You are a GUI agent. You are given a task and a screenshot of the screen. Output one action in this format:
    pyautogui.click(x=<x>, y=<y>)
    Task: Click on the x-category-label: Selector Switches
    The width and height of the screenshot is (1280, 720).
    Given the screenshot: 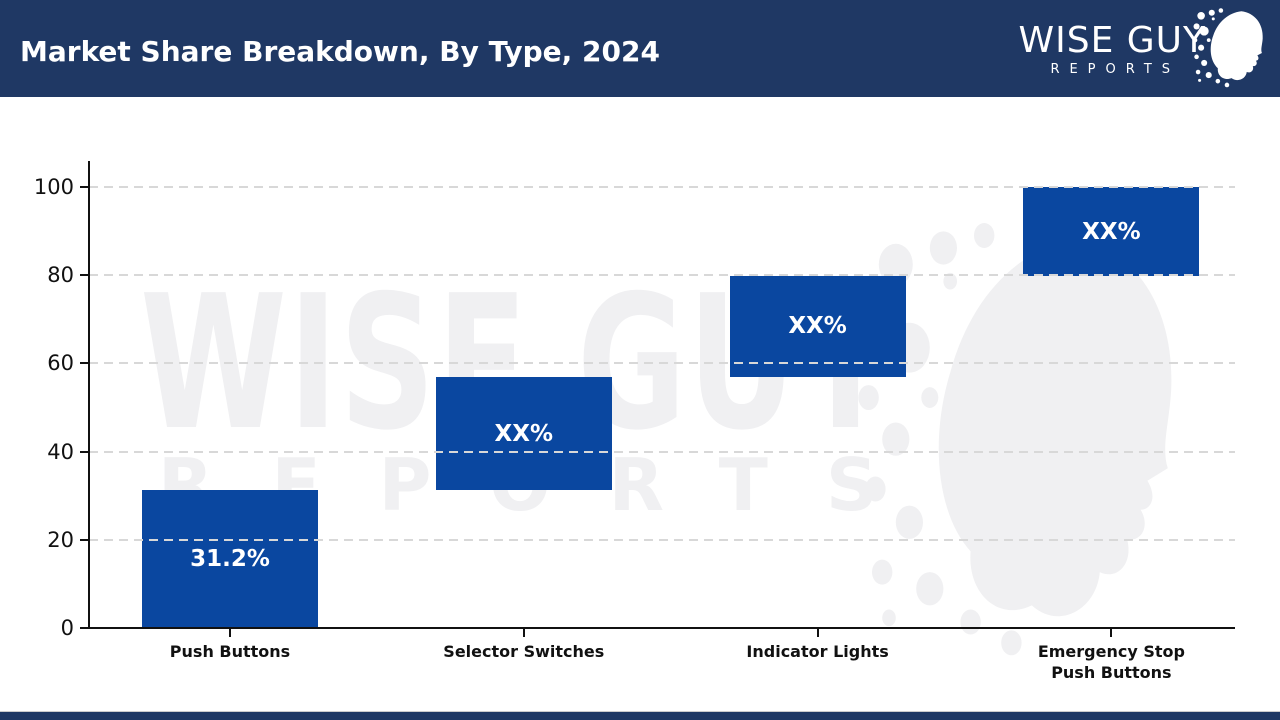 What is the action you would take?
    pyautogui.click(x=524, y=651)
    